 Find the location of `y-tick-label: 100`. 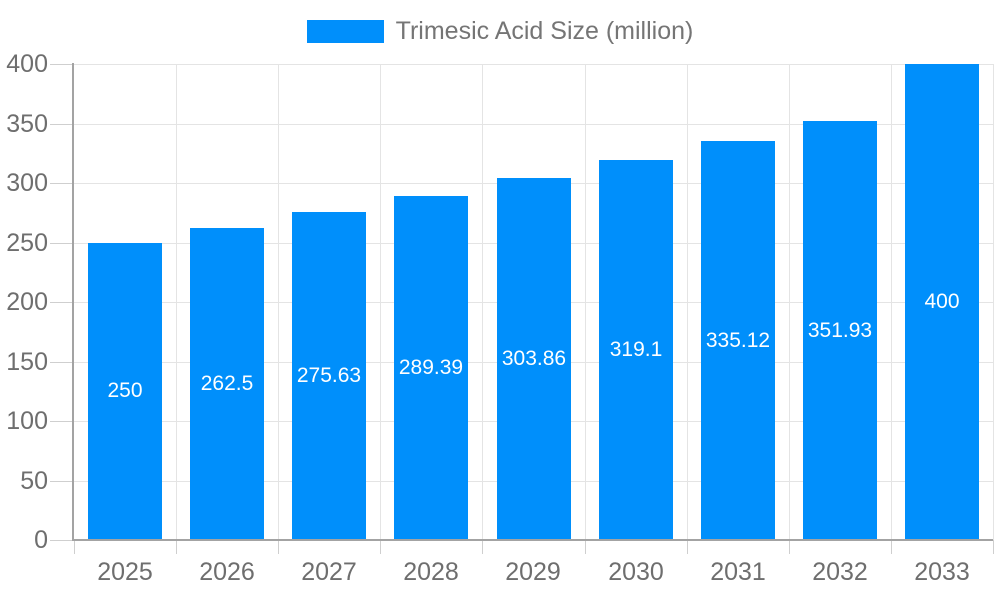

y-tick-label: 100 is located at coordinates (27, 421).